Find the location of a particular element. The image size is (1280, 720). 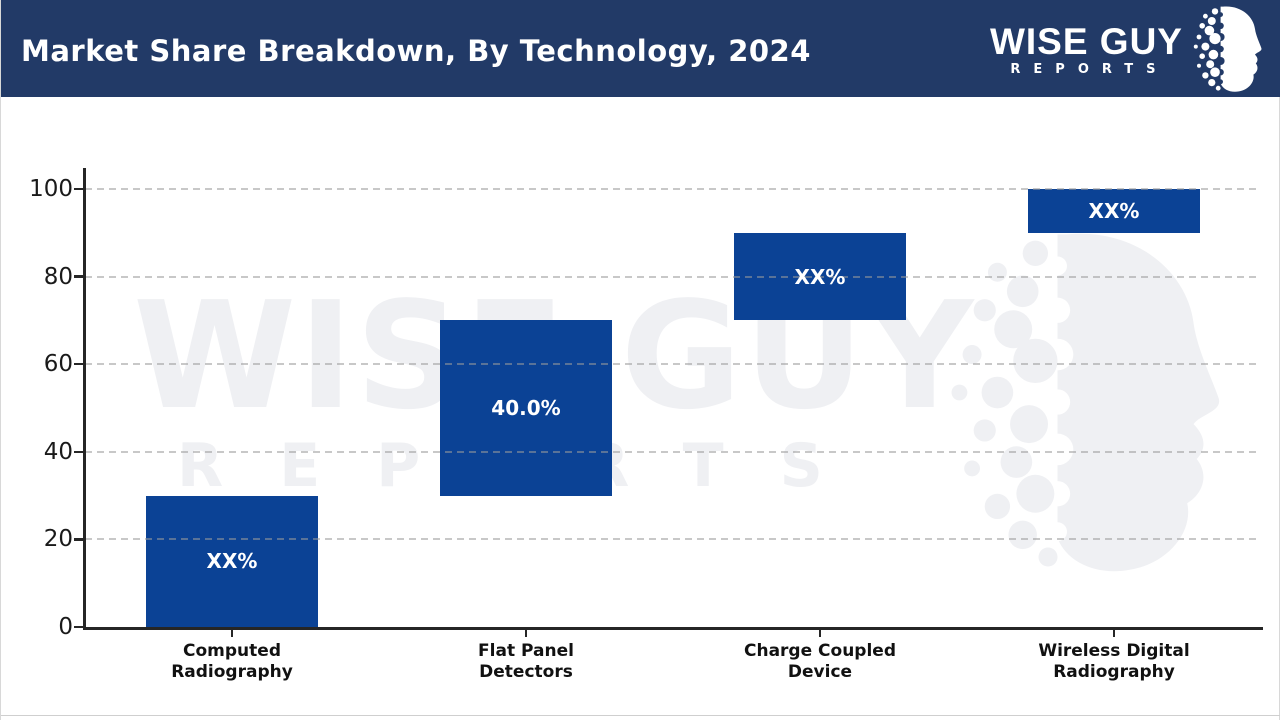

y-tick-label: 60 is located at coordinates (58, 364).